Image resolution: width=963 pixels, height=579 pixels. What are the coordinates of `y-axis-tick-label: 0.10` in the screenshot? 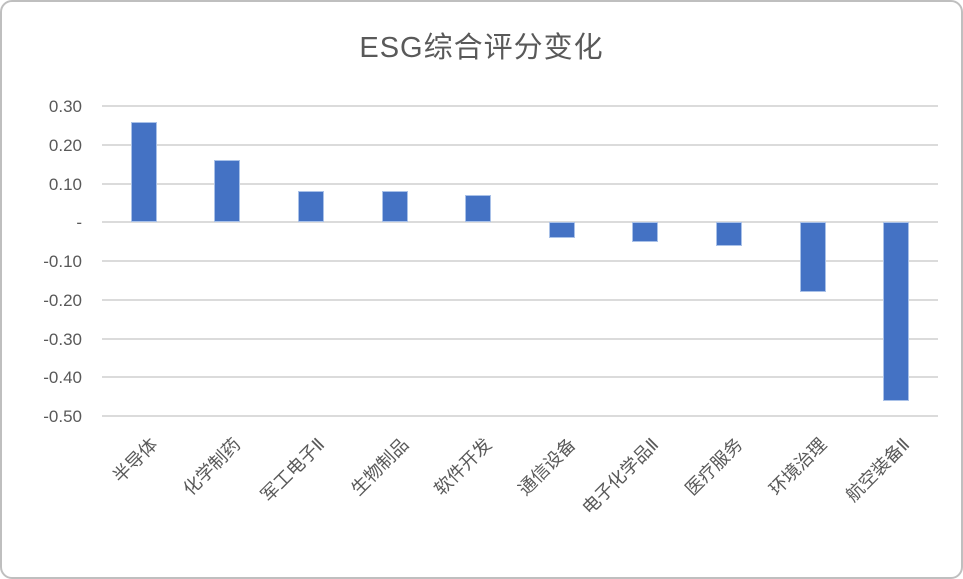 It's located at (65, 184).